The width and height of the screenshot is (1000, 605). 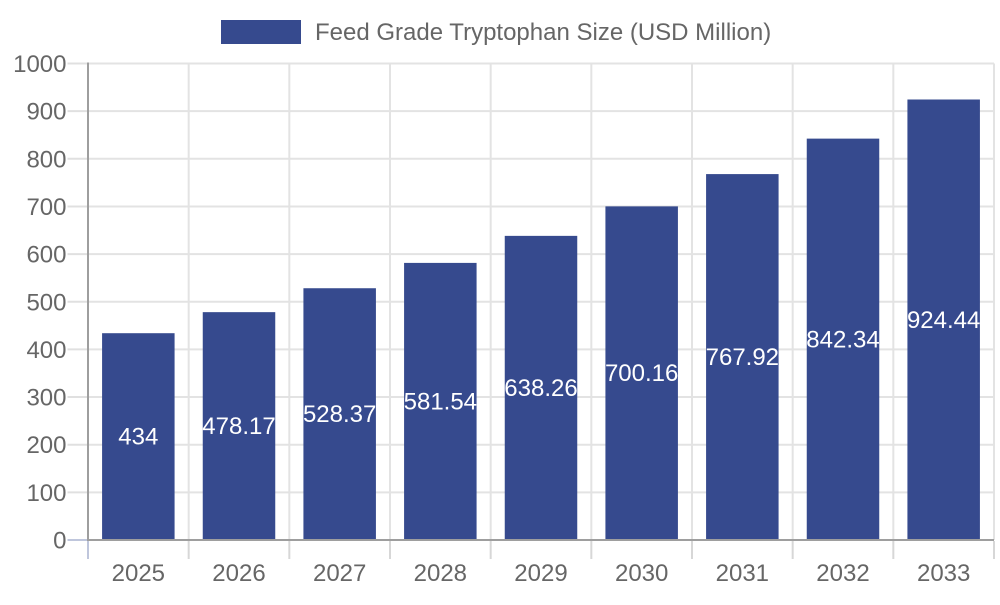 What do you see at coordinates (943, 573) in the screenshot?
I see `svg-text: 2033` at bounding box center [943, 573].